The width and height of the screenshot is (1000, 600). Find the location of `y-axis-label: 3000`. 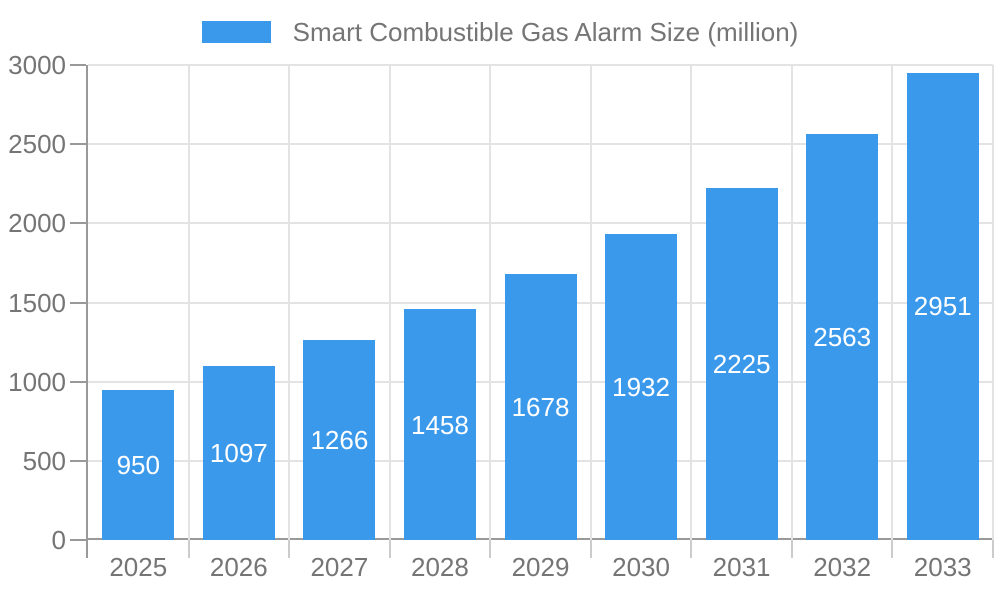

y-axis-label: 3000 is located at coordinates (37, 65).